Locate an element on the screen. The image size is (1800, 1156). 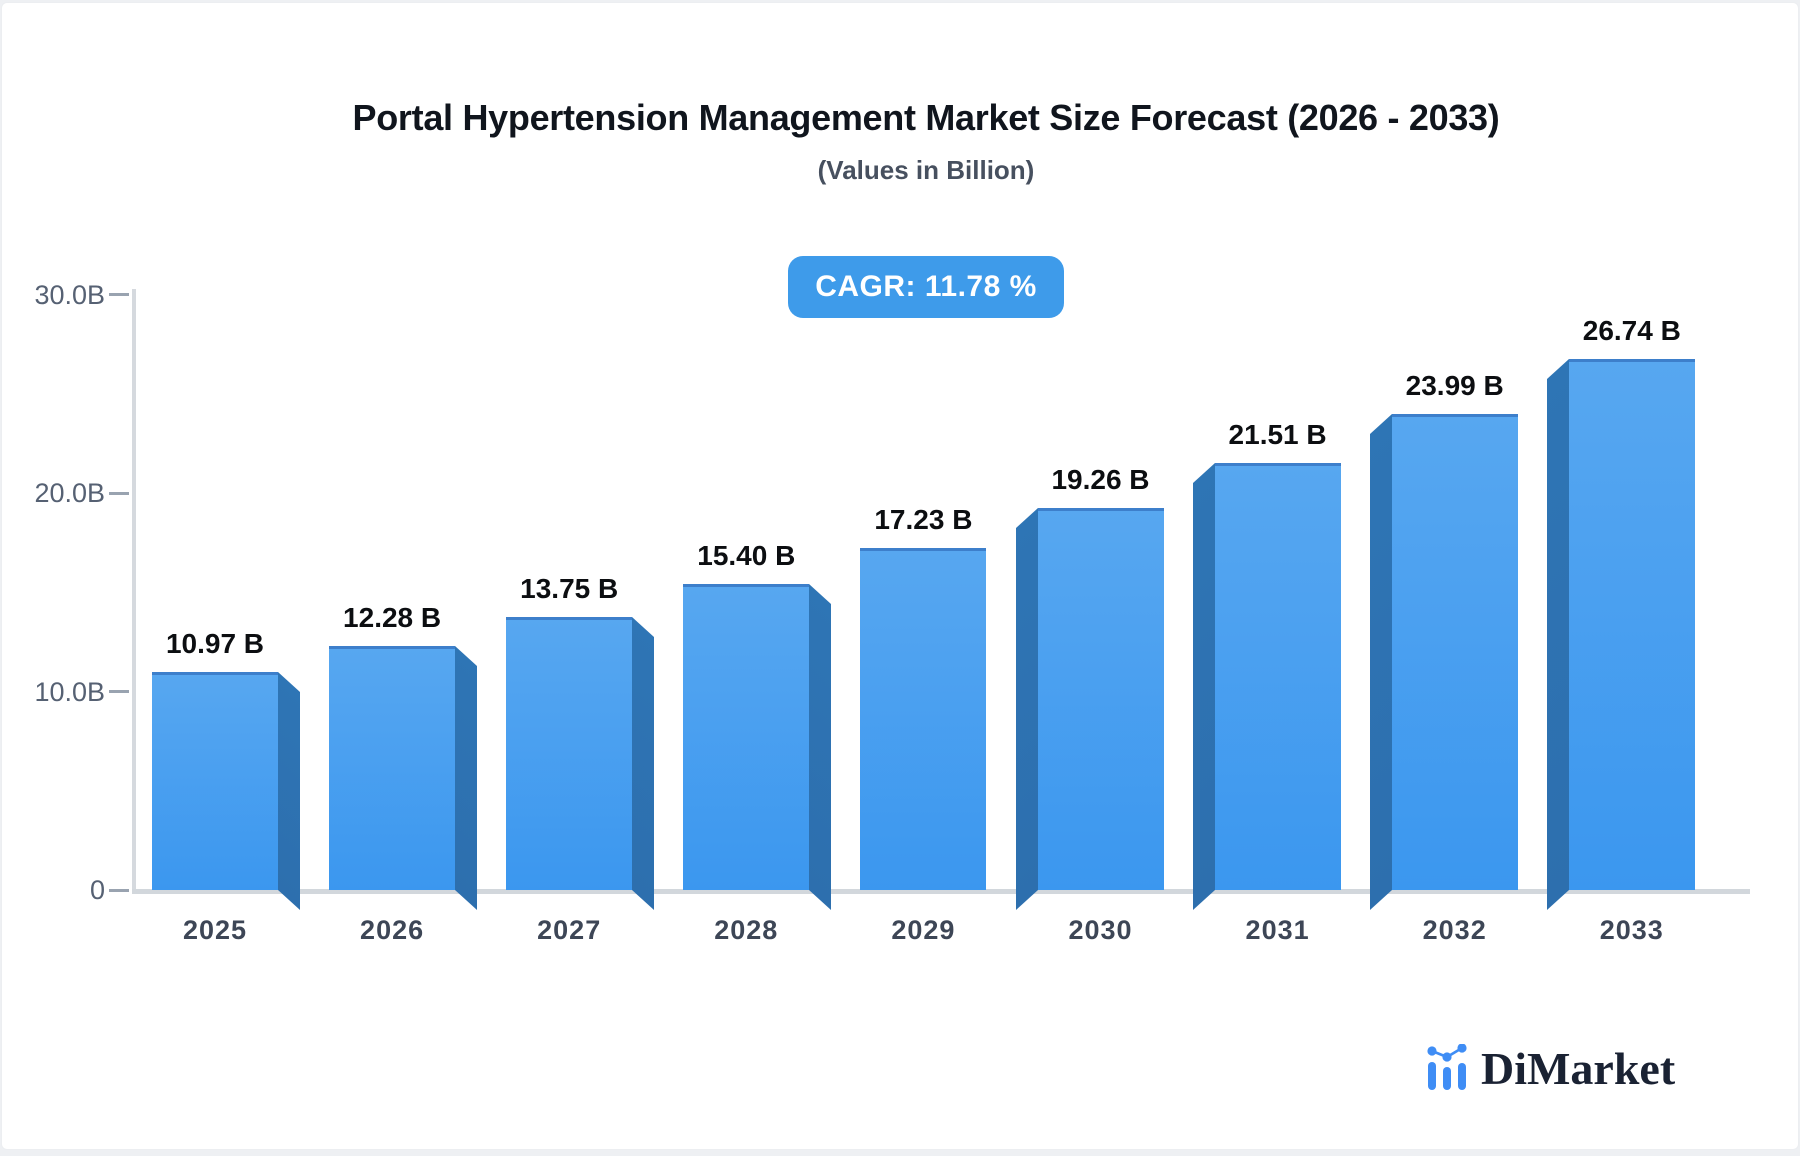
y-tick-label: 30.0B is located at coordinates (69, 294).